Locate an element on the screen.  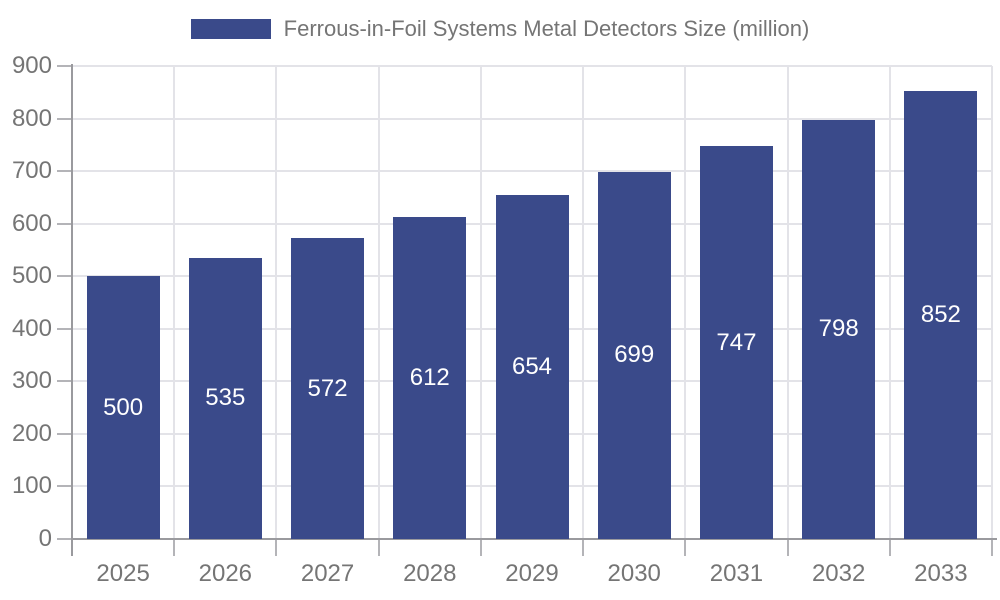
bar-value-label: 654 is located at coordinates (532, 367).